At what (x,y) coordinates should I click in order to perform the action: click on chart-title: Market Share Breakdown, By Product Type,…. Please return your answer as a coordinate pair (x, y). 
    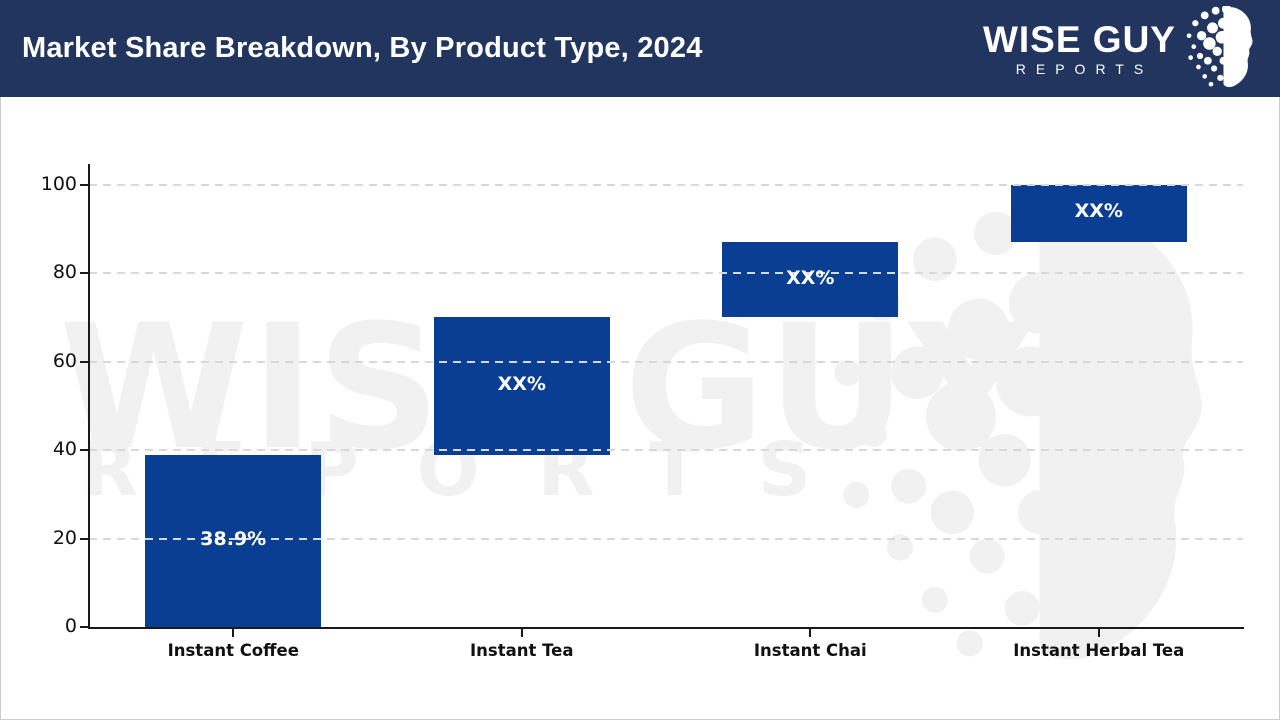
    Looking at the image, I should click on (362, 48).